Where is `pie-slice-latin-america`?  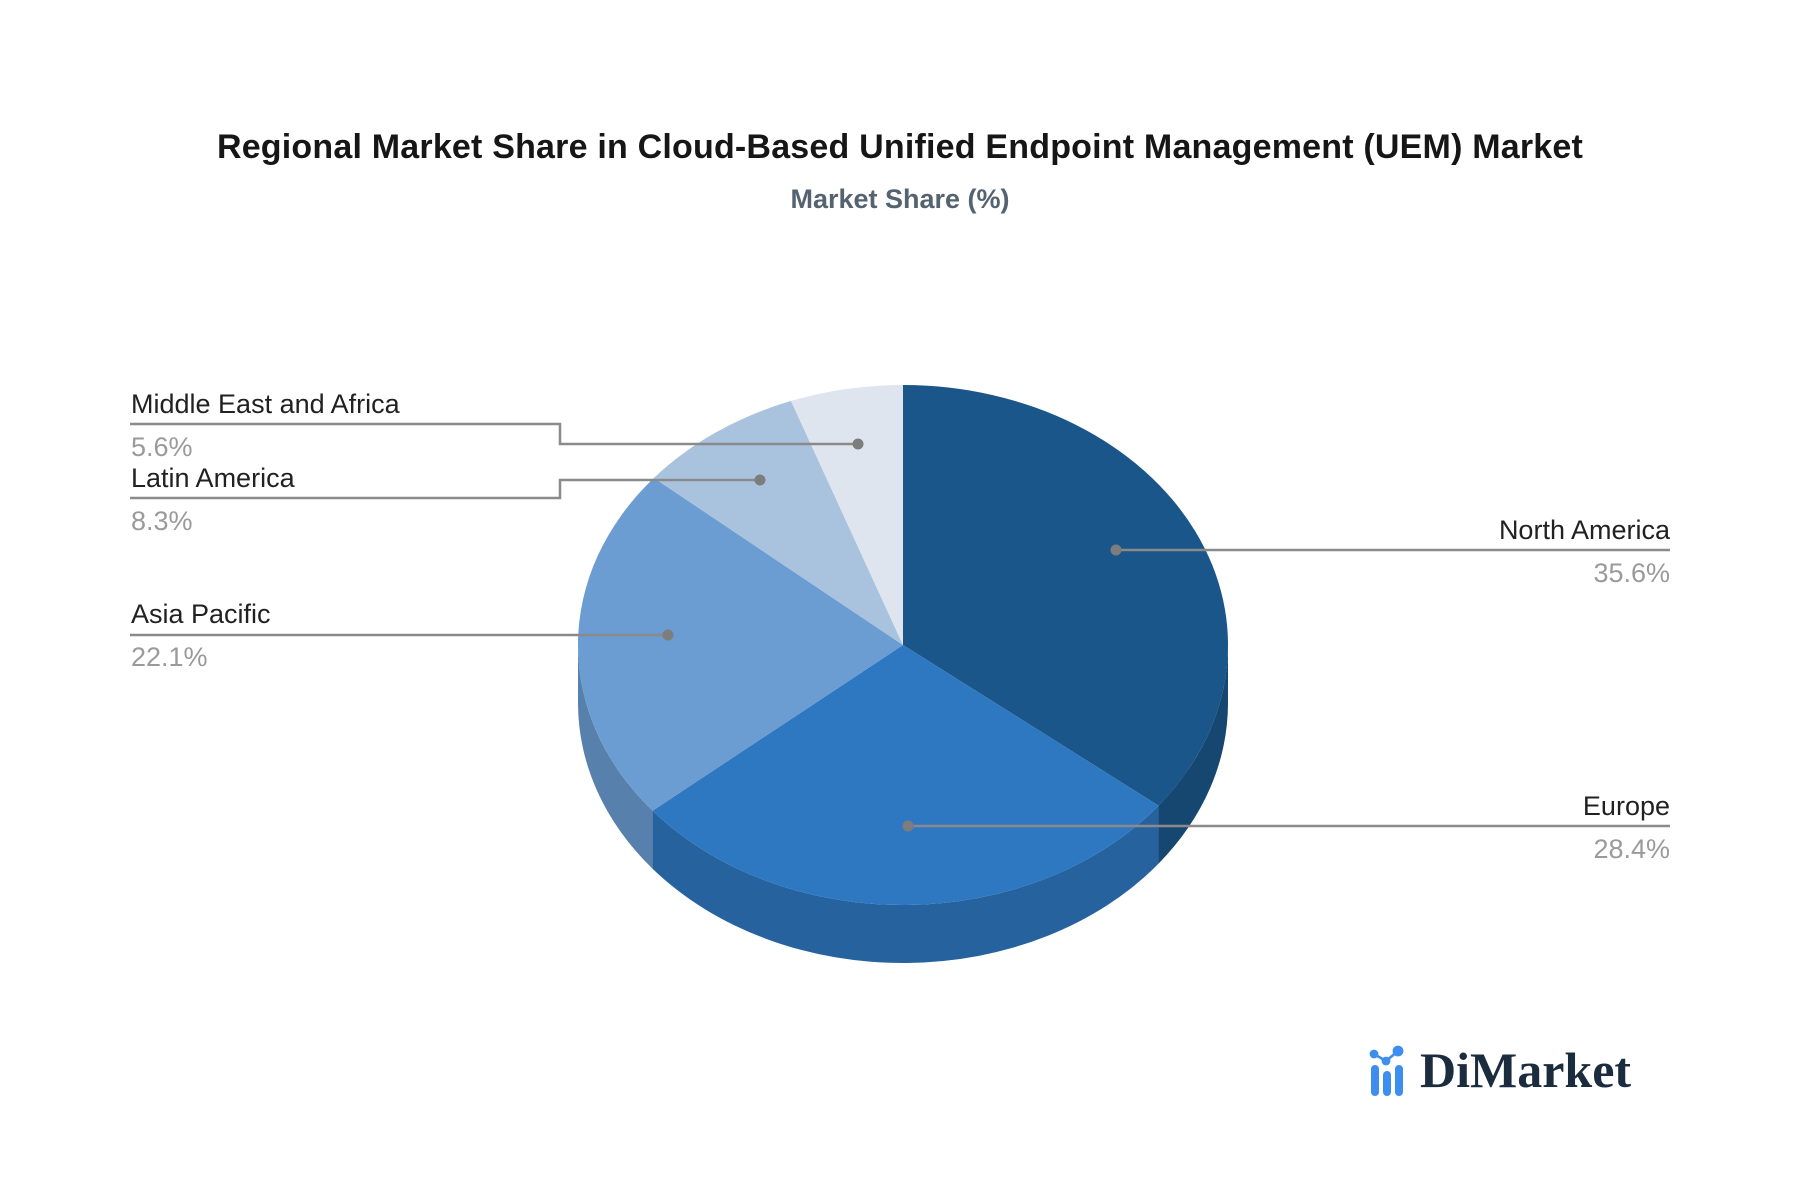 pie-slice-latin-america is located at coordinates (778, 522).